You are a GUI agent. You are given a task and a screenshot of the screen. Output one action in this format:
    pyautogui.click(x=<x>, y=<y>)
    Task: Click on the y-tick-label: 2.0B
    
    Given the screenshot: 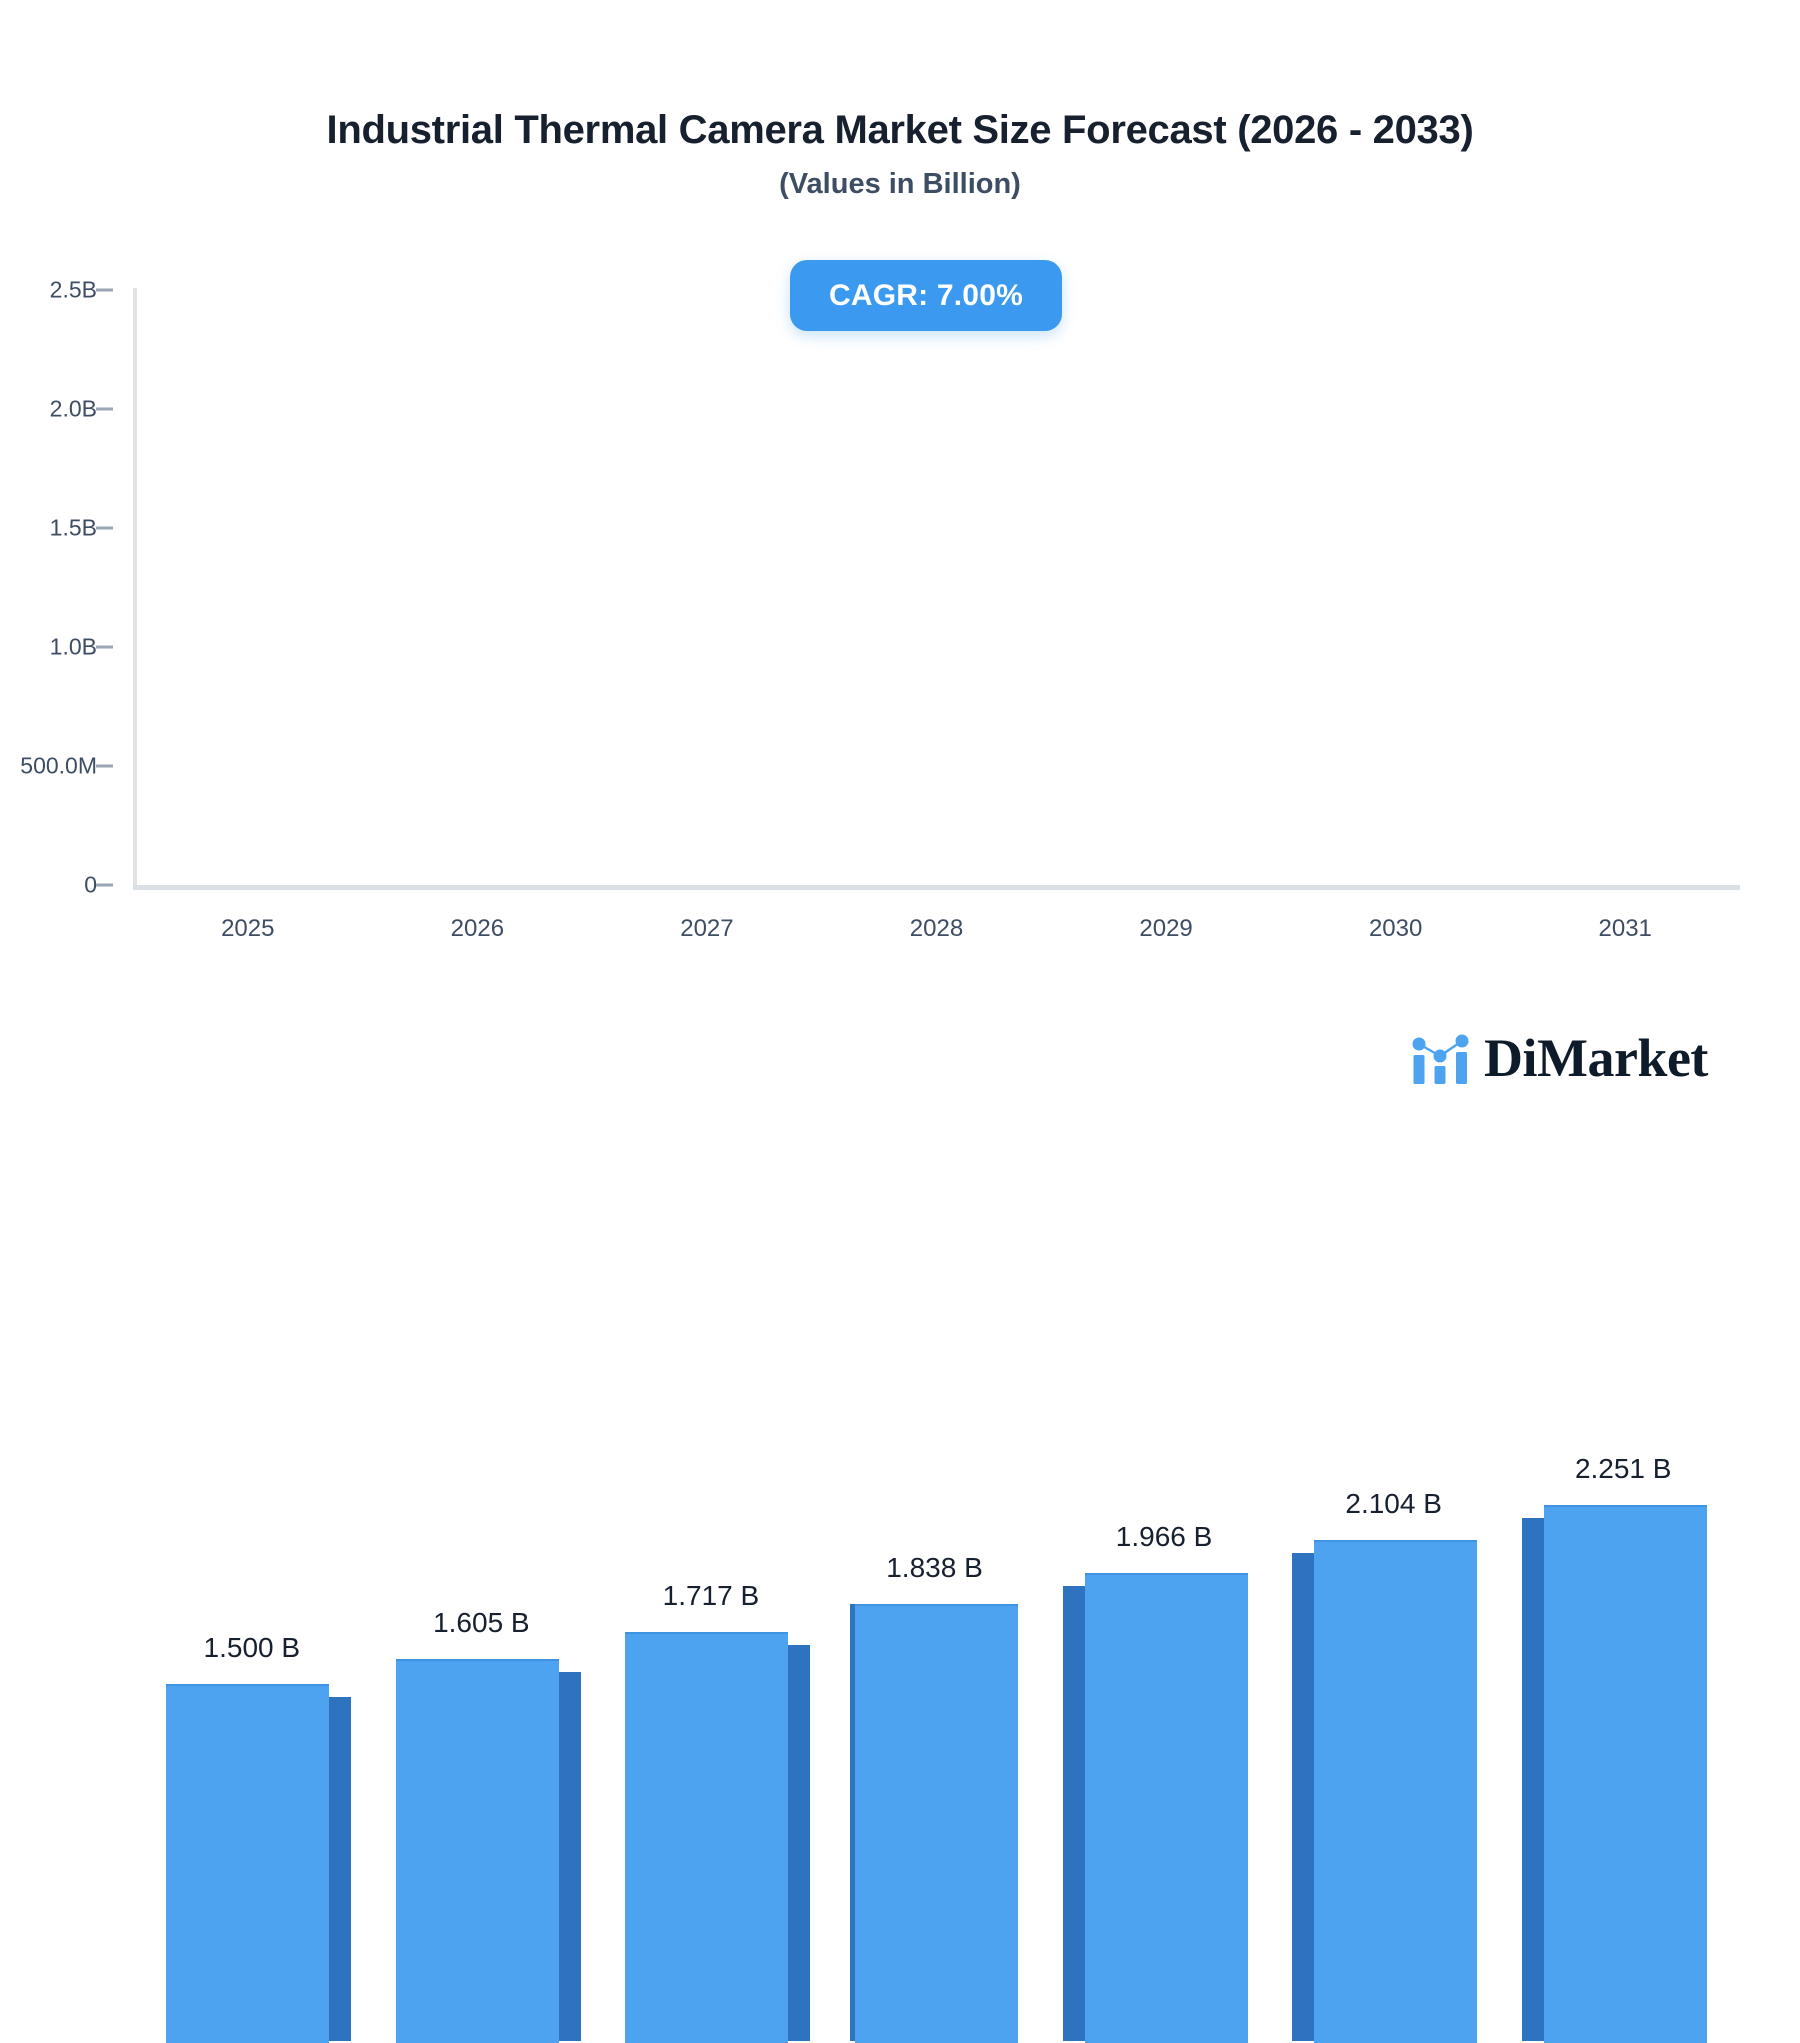 What is the action you would take?
    pyautogui.click(x=73, y=408)
    